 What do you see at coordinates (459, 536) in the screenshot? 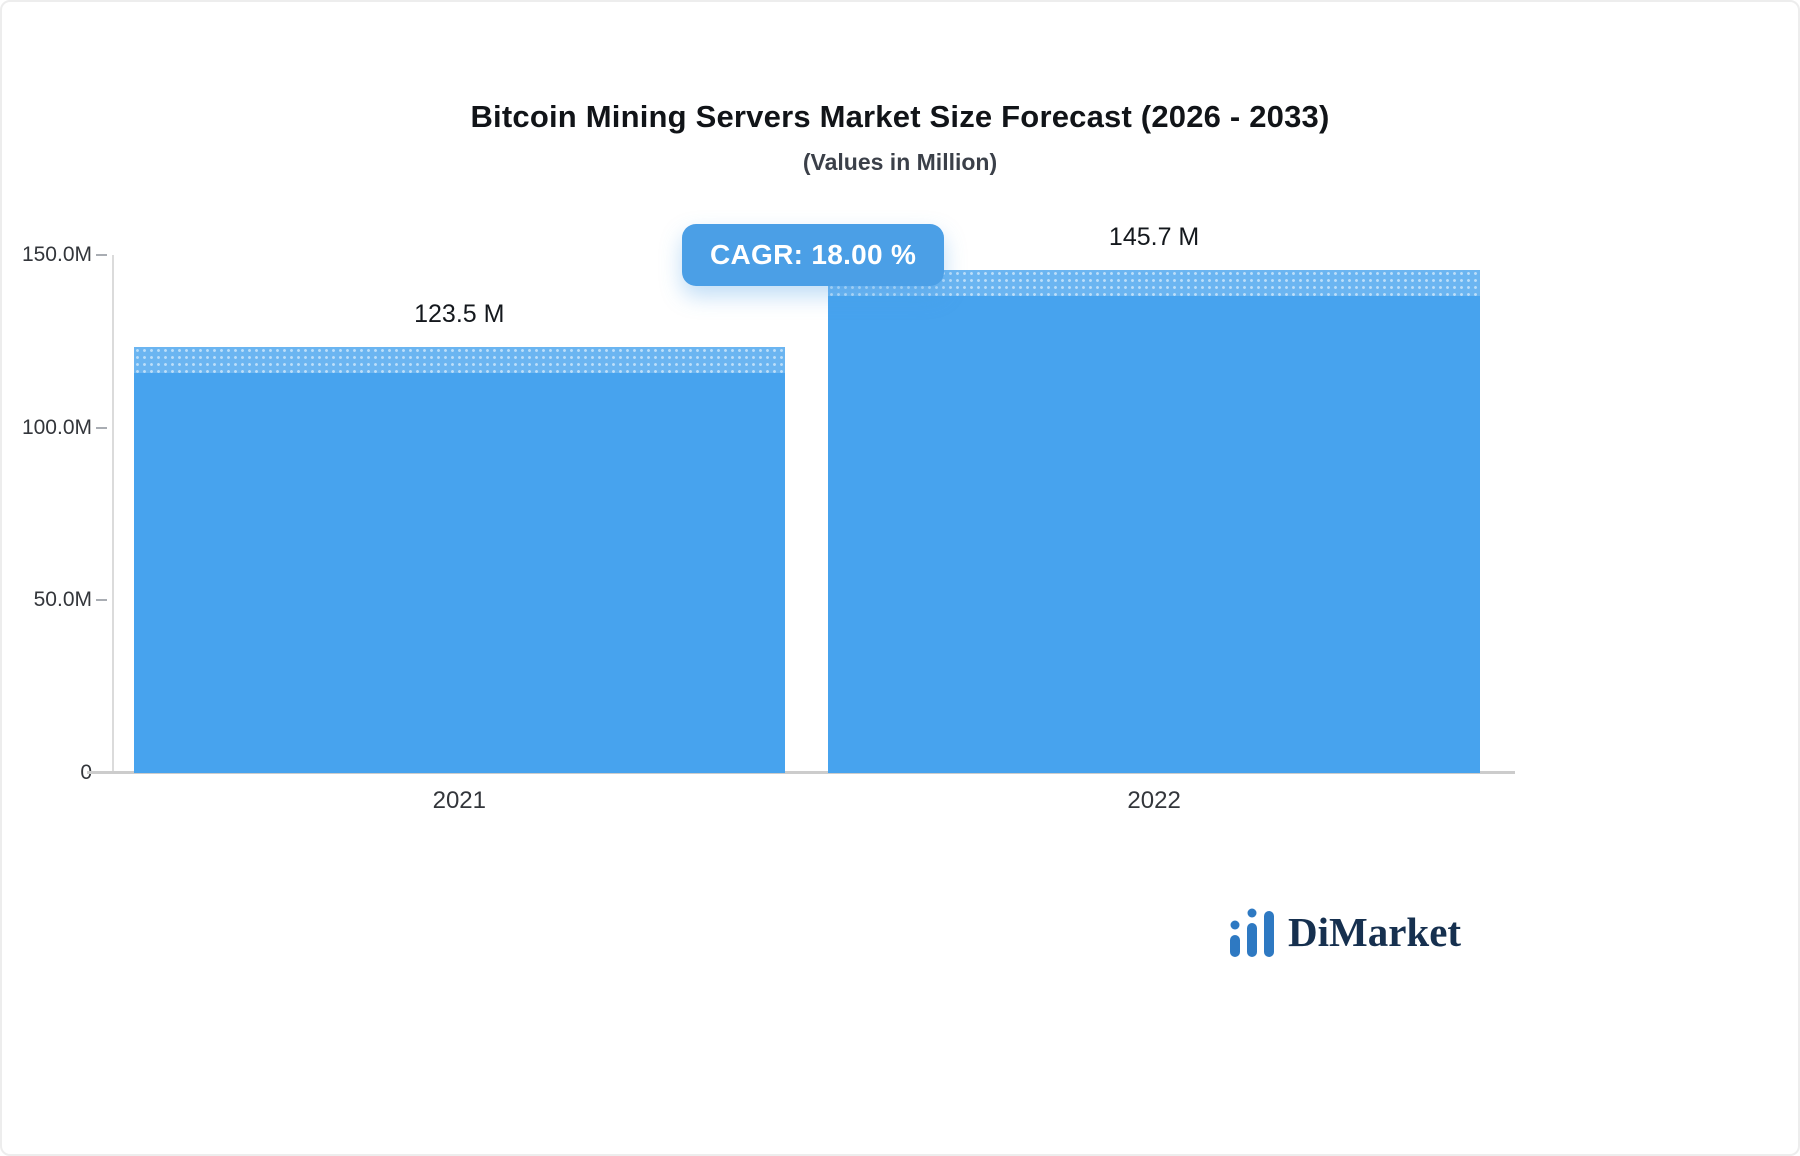
I see `bar-2021: 123.5 M` at bounding box center [459, 536].